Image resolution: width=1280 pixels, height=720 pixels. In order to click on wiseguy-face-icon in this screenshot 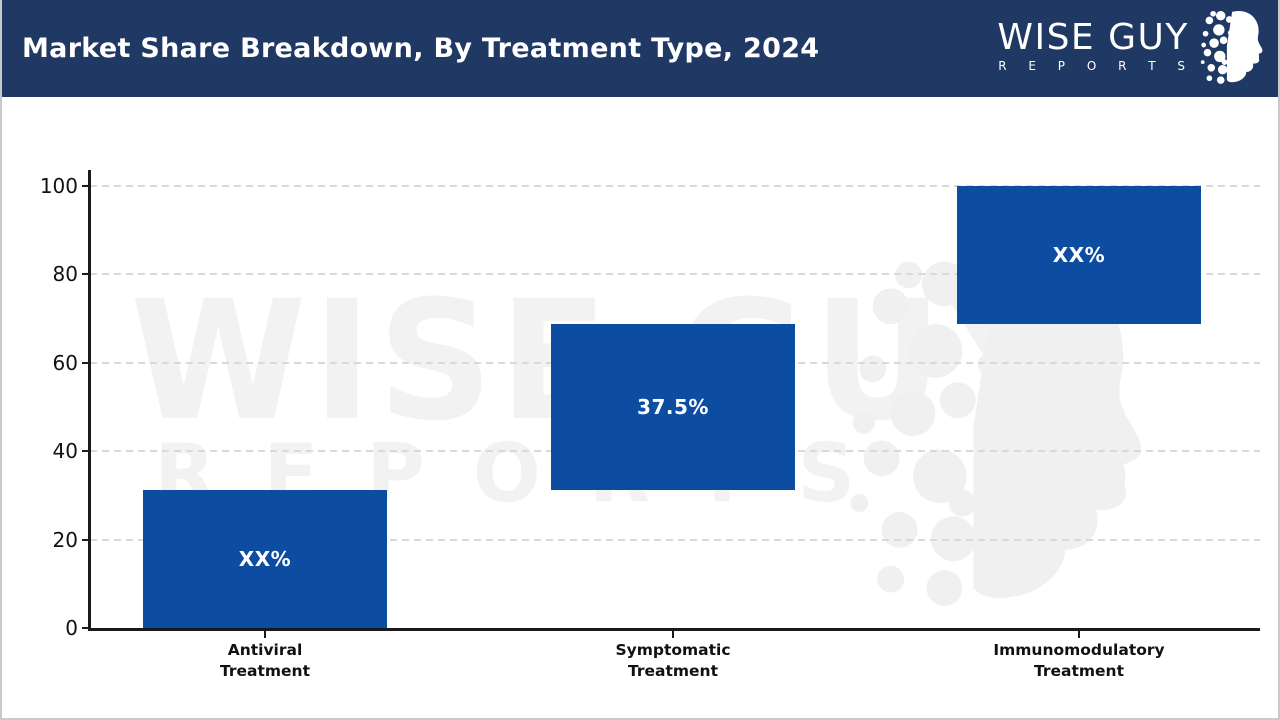, I will do `click(1231, 47)`.